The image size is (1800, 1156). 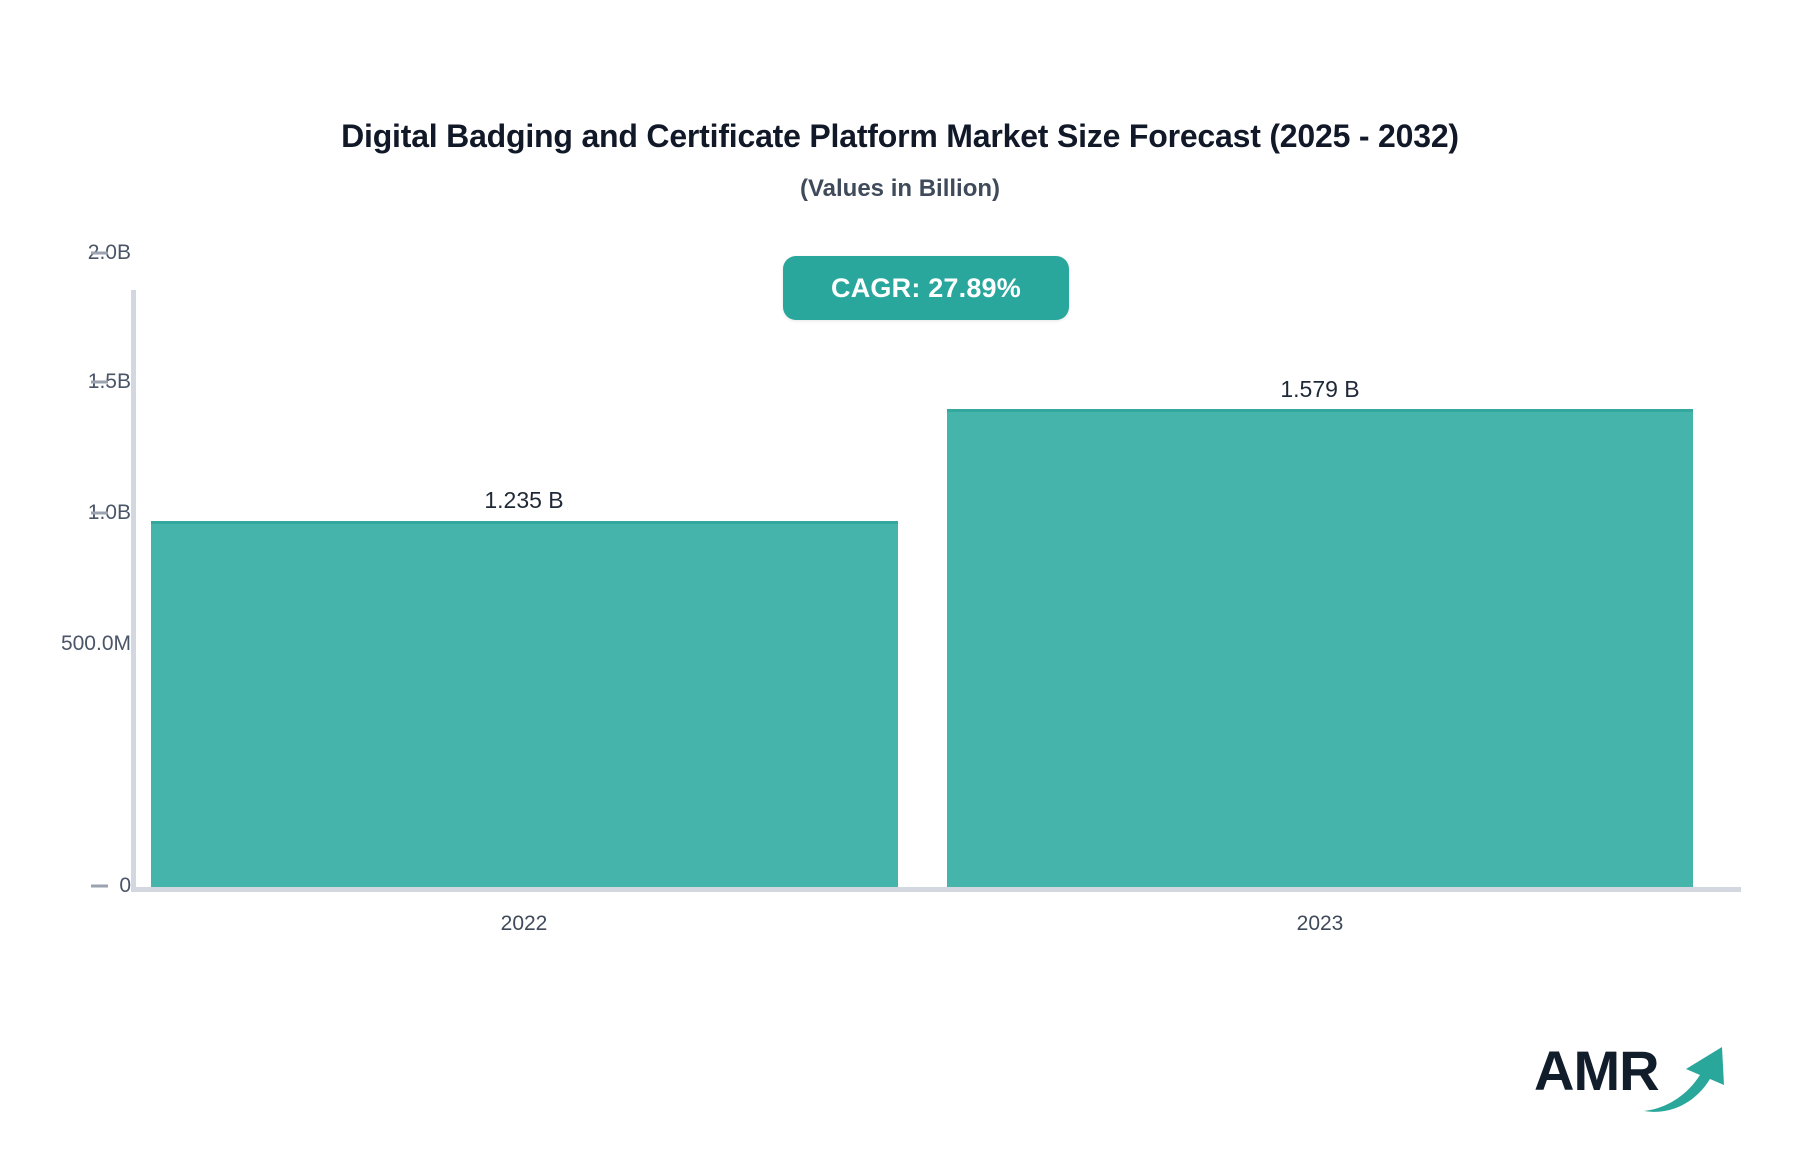 I want to click on y-axis-line, so click(x=133, y=589).